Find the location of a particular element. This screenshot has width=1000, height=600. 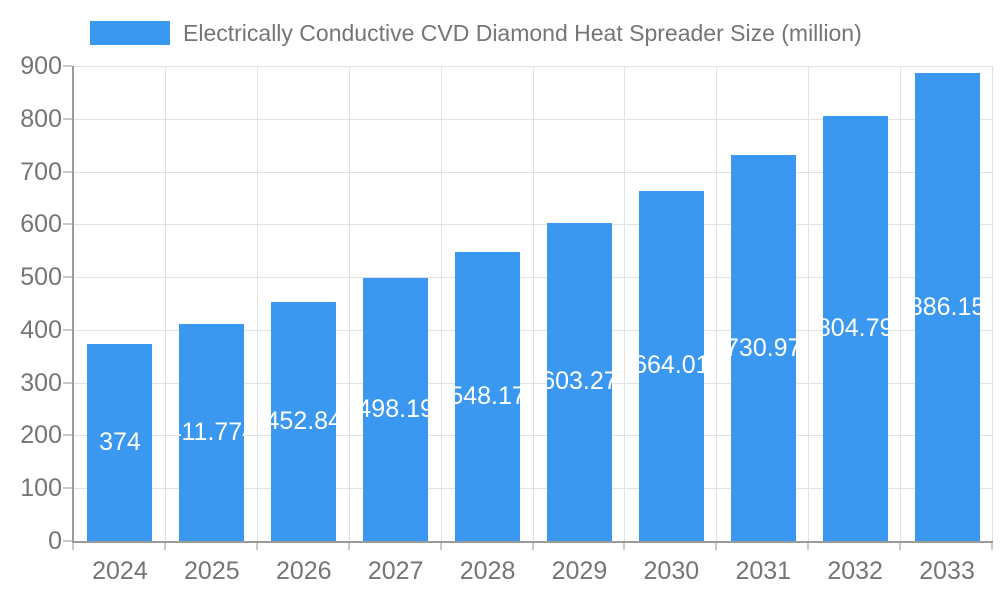

bar-2033: 886.15 is located at coordinates (947, 307).